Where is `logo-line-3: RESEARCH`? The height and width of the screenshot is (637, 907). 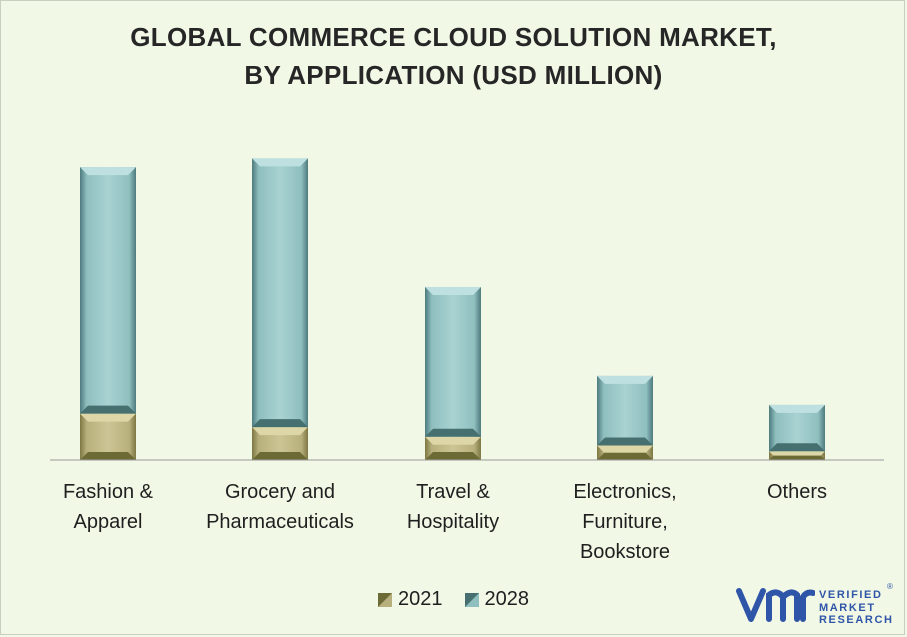
logo-line-3: RESEARCH is located at coordinates (856, 620).